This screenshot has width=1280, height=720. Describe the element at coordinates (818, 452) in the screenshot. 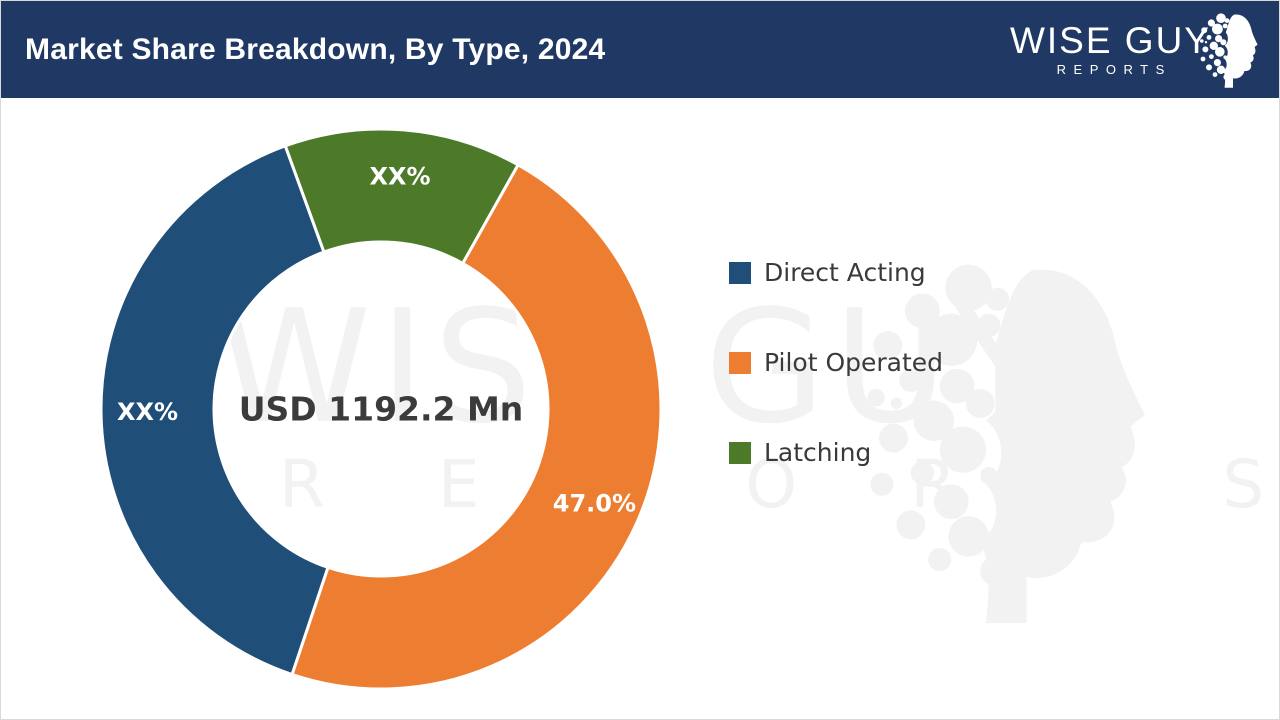

I see `legend-label: Latching` at that location.